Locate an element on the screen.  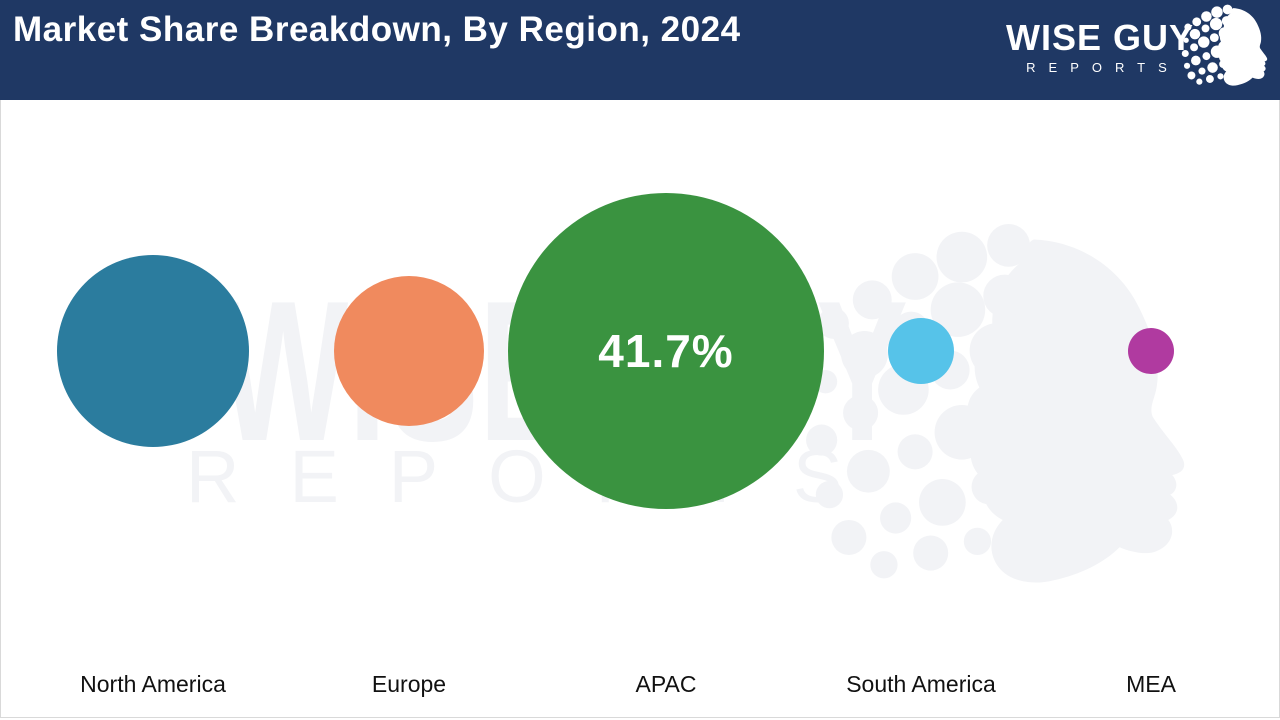
category-label-europe: Europe is located at coordinates (409, 684).